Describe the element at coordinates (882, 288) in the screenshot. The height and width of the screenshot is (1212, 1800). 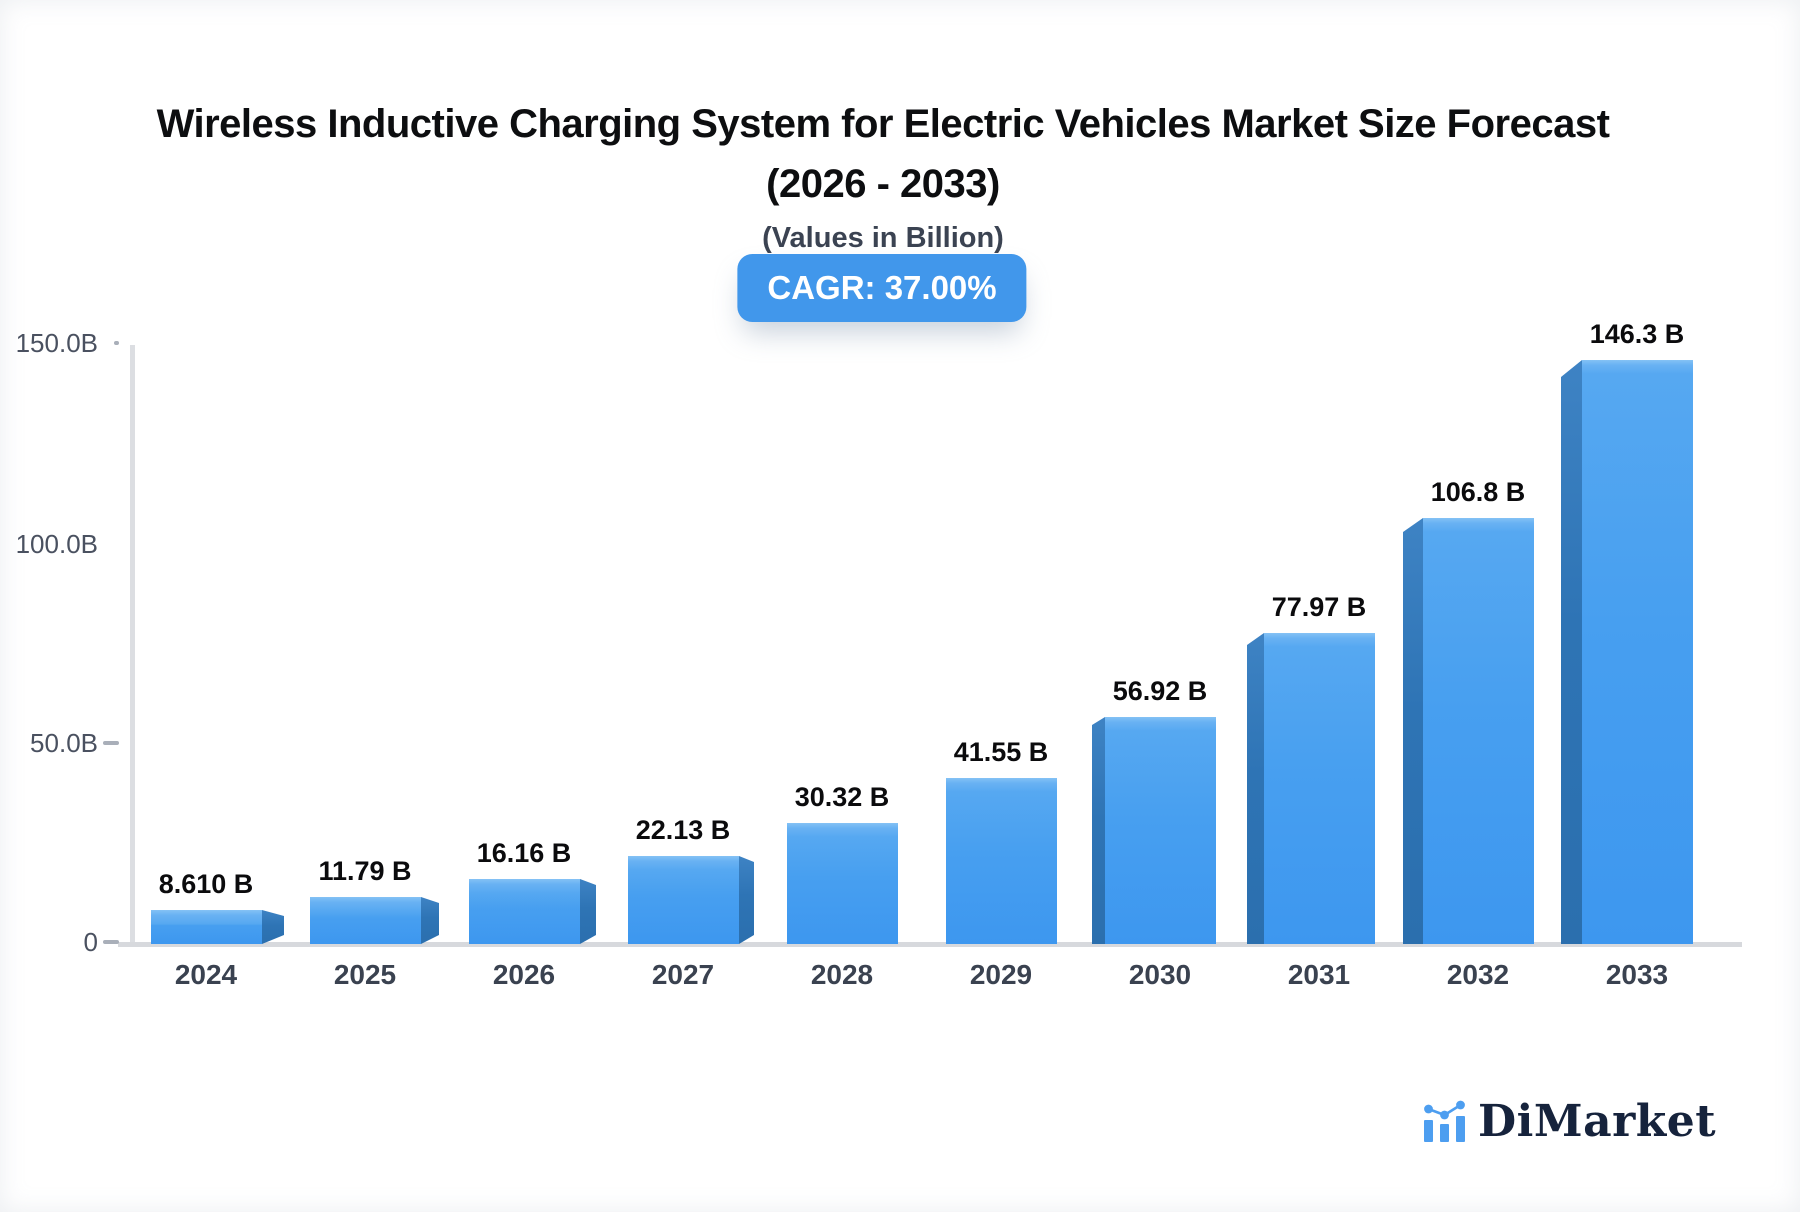
I see `cagr-badge: CAGR: 37.00%` at that location.